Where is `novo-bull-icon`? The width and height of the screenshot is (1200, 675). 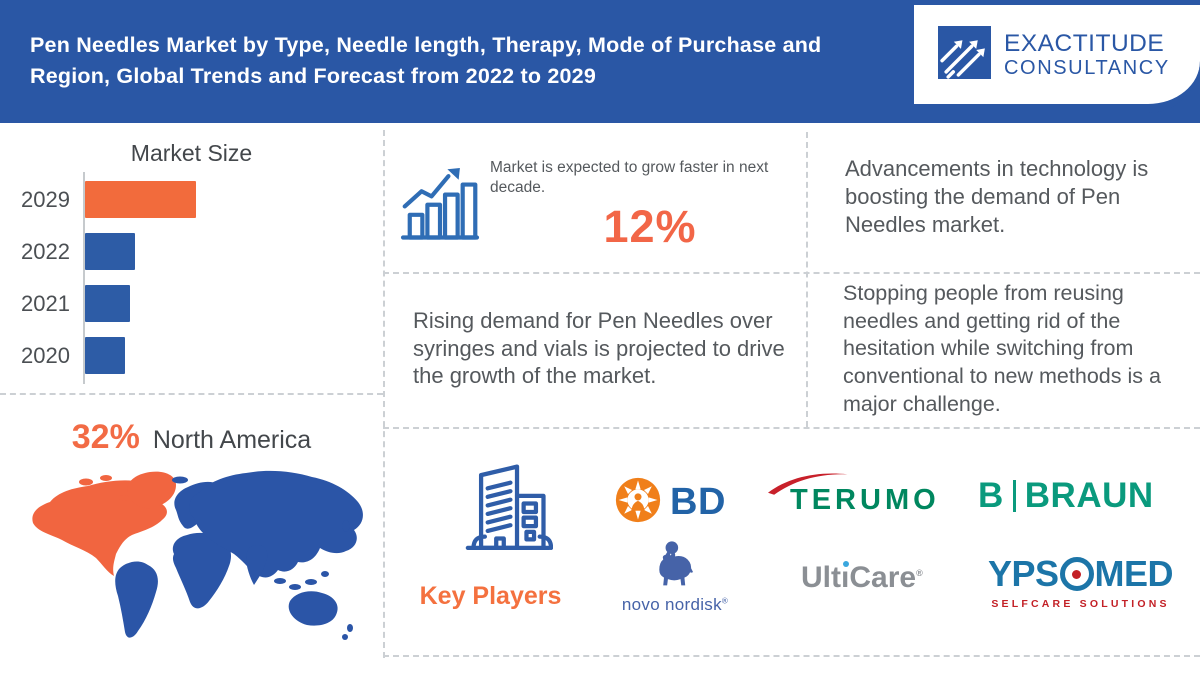 novo-bull-icon is located at coordinates (675, 567).